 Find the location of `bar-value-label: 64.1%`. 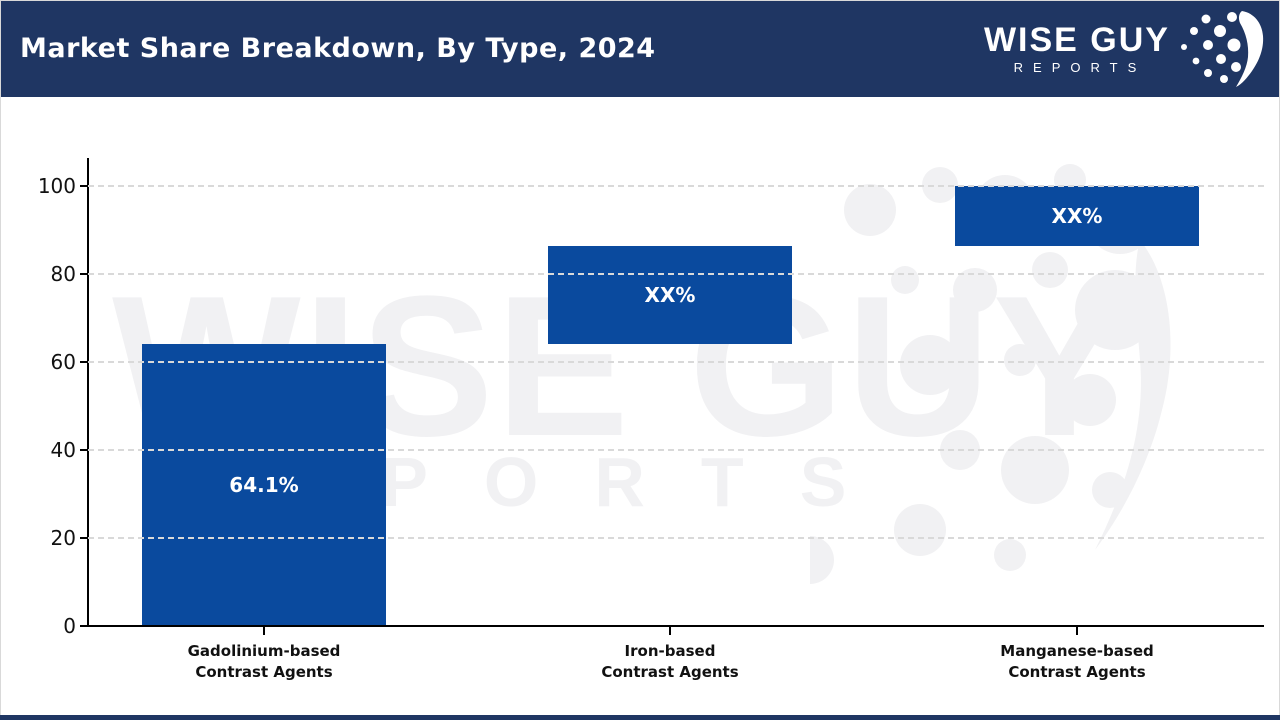

bar-value-label: 64.1% is located at coordinates (264, 484).